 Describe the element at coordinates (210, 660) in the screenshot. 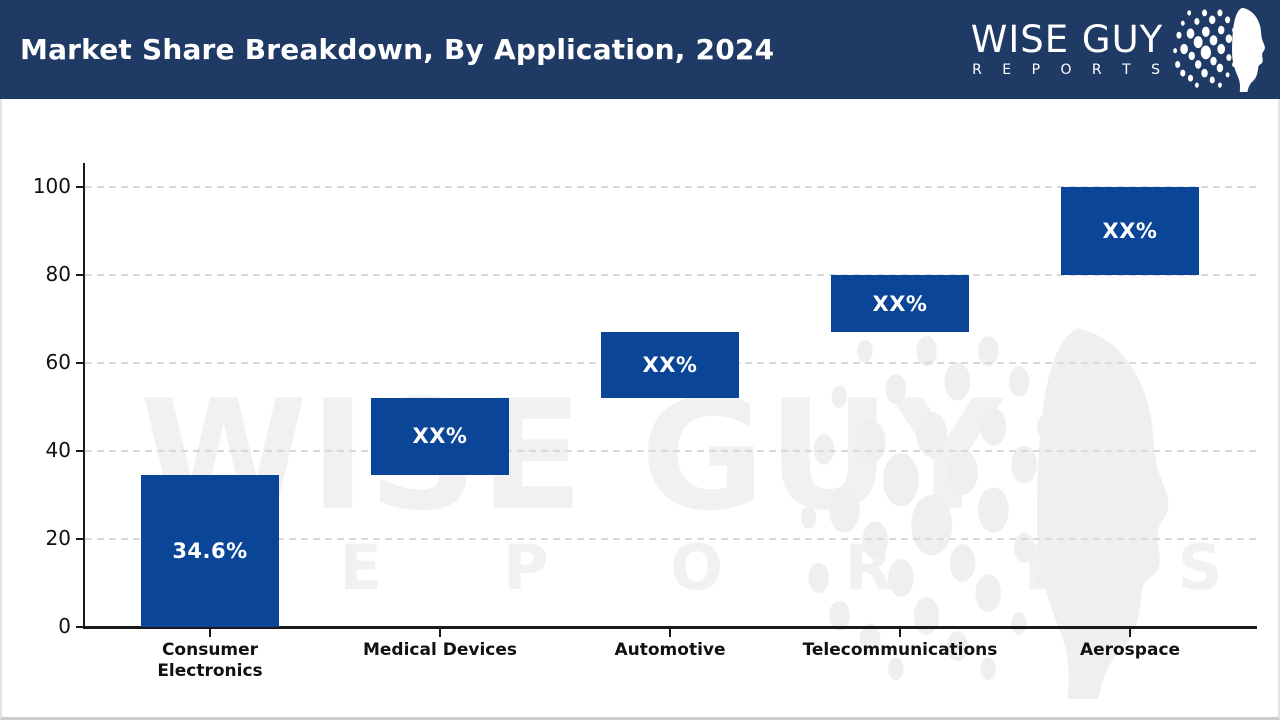

I see `x-category-label: Consumer Electronics` at that location.